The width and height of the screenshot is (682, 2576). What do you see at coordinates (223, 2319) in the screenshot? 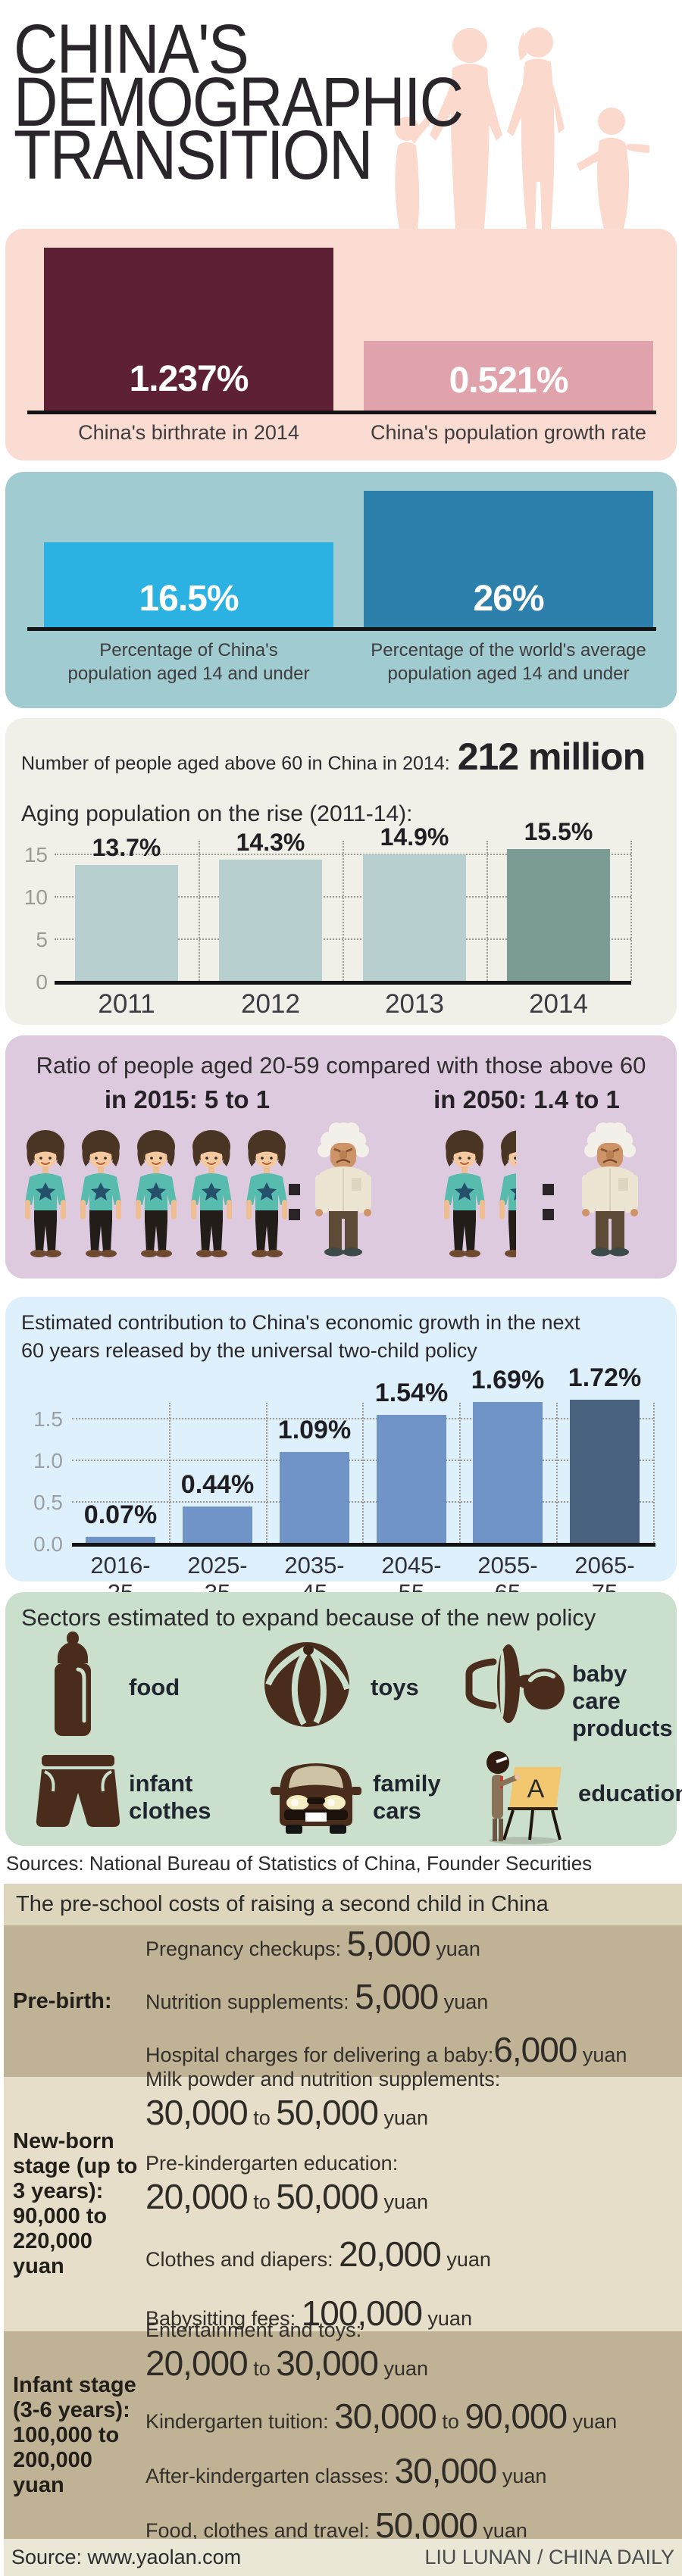
I see `cost-text: Babysitting fees:` at bounding box center [223, 2319].